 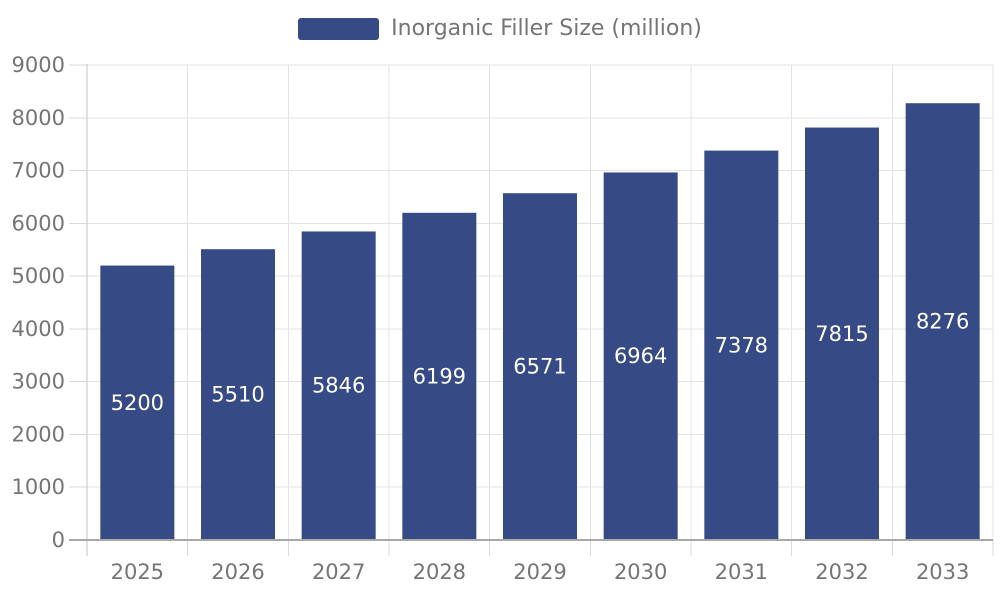 I want to click on bar-2026, so click(x=238, y=394).